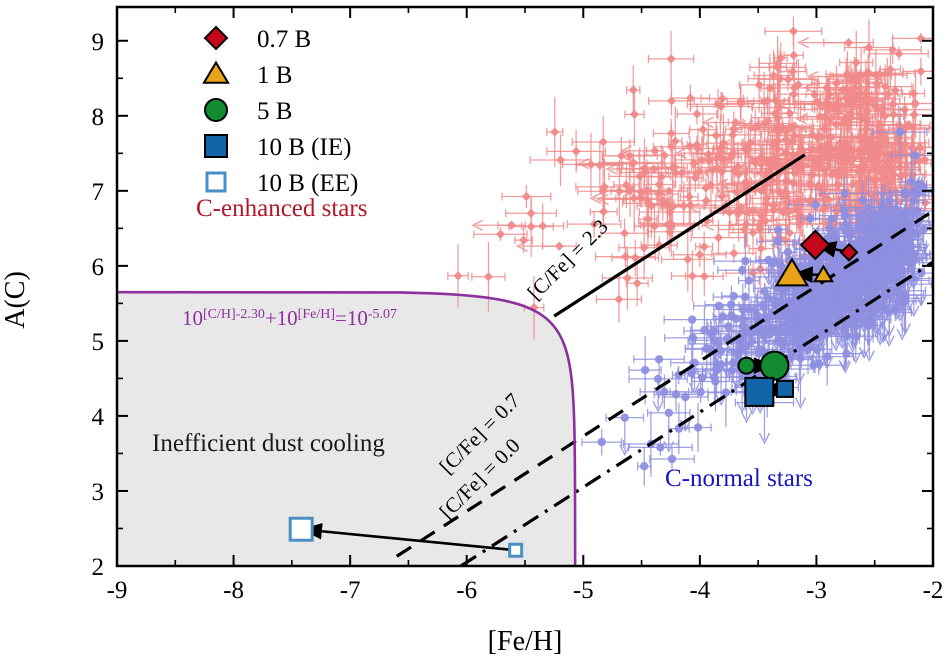 This screenshot has height=664, width=951. What do you see at coordinates (15, 300) in the screenshot?
I see `y-axis-title: A(C)` at bounding box center [15, 300].